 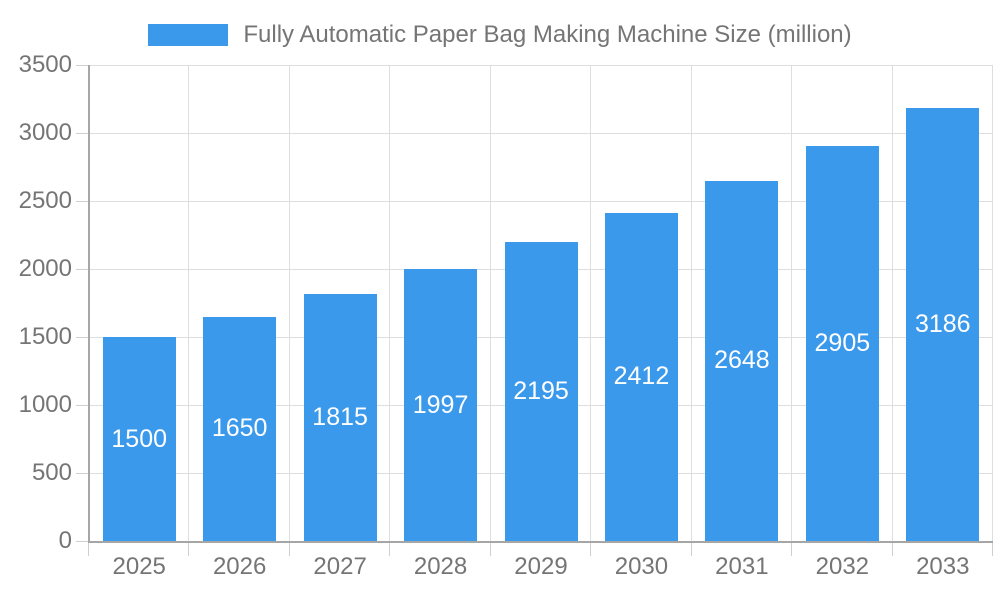 I want to click on y-axis-tick-label: 2000, so click(x=45, y=268).